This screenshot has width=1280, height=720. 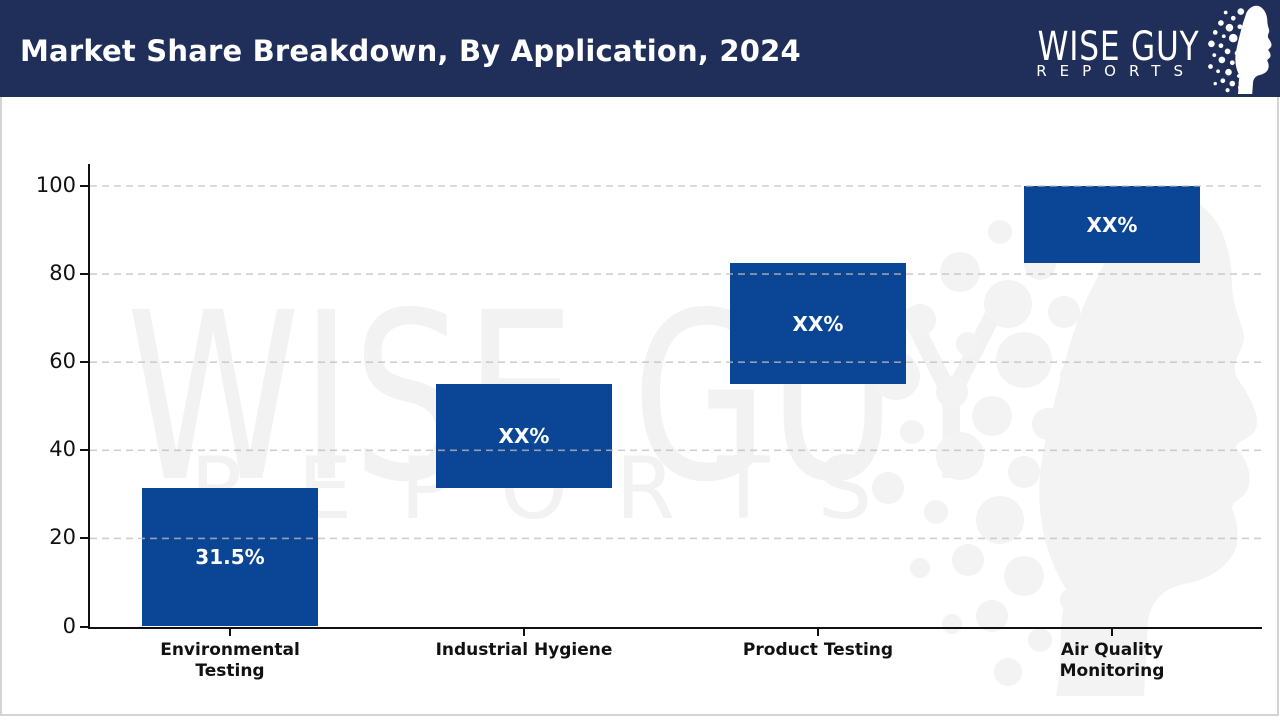 I want to click on y-tick-label: 80, so click(x=62, y=273).